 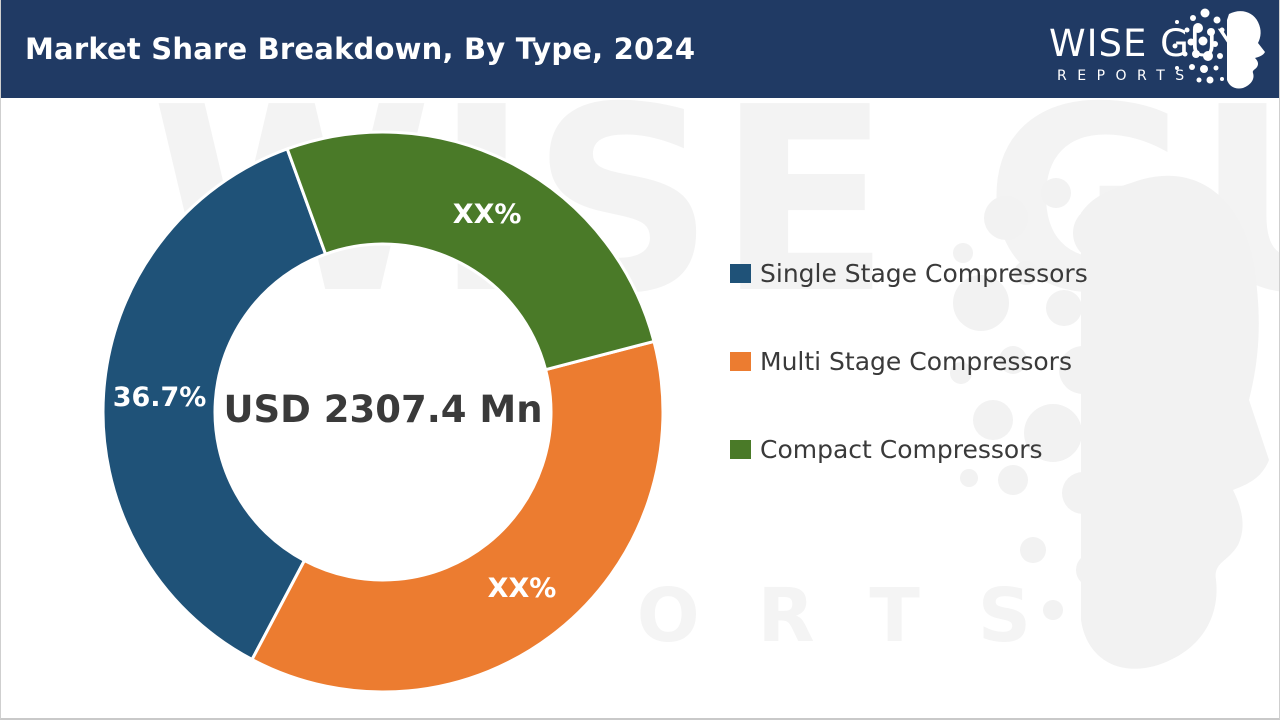 I want to click on legend-item-single-stage: Single Stage Compressors, so click(x=909, y=273).